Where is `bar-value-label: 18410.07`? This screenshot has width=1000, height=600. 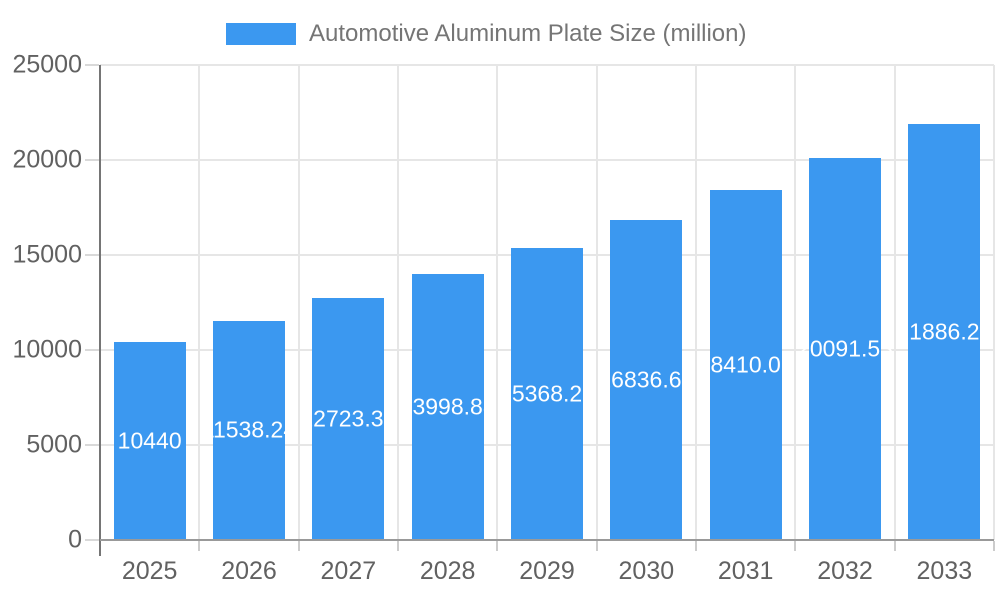 bar-value-label: 18410.07 is located at coordinates (745, 364).